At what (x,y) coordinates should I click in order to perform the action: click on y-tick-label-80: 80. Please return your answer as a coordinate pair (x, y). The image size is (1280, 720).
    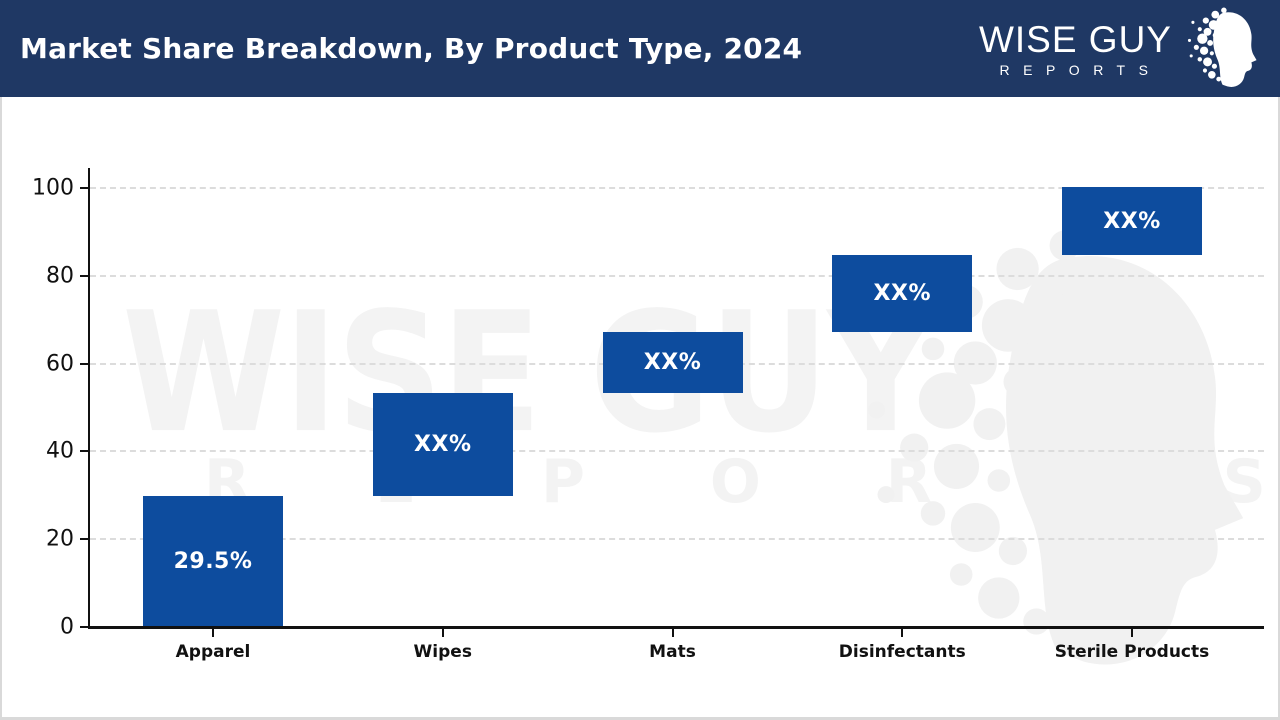
    Looking at the image, I should click on (60, 276).